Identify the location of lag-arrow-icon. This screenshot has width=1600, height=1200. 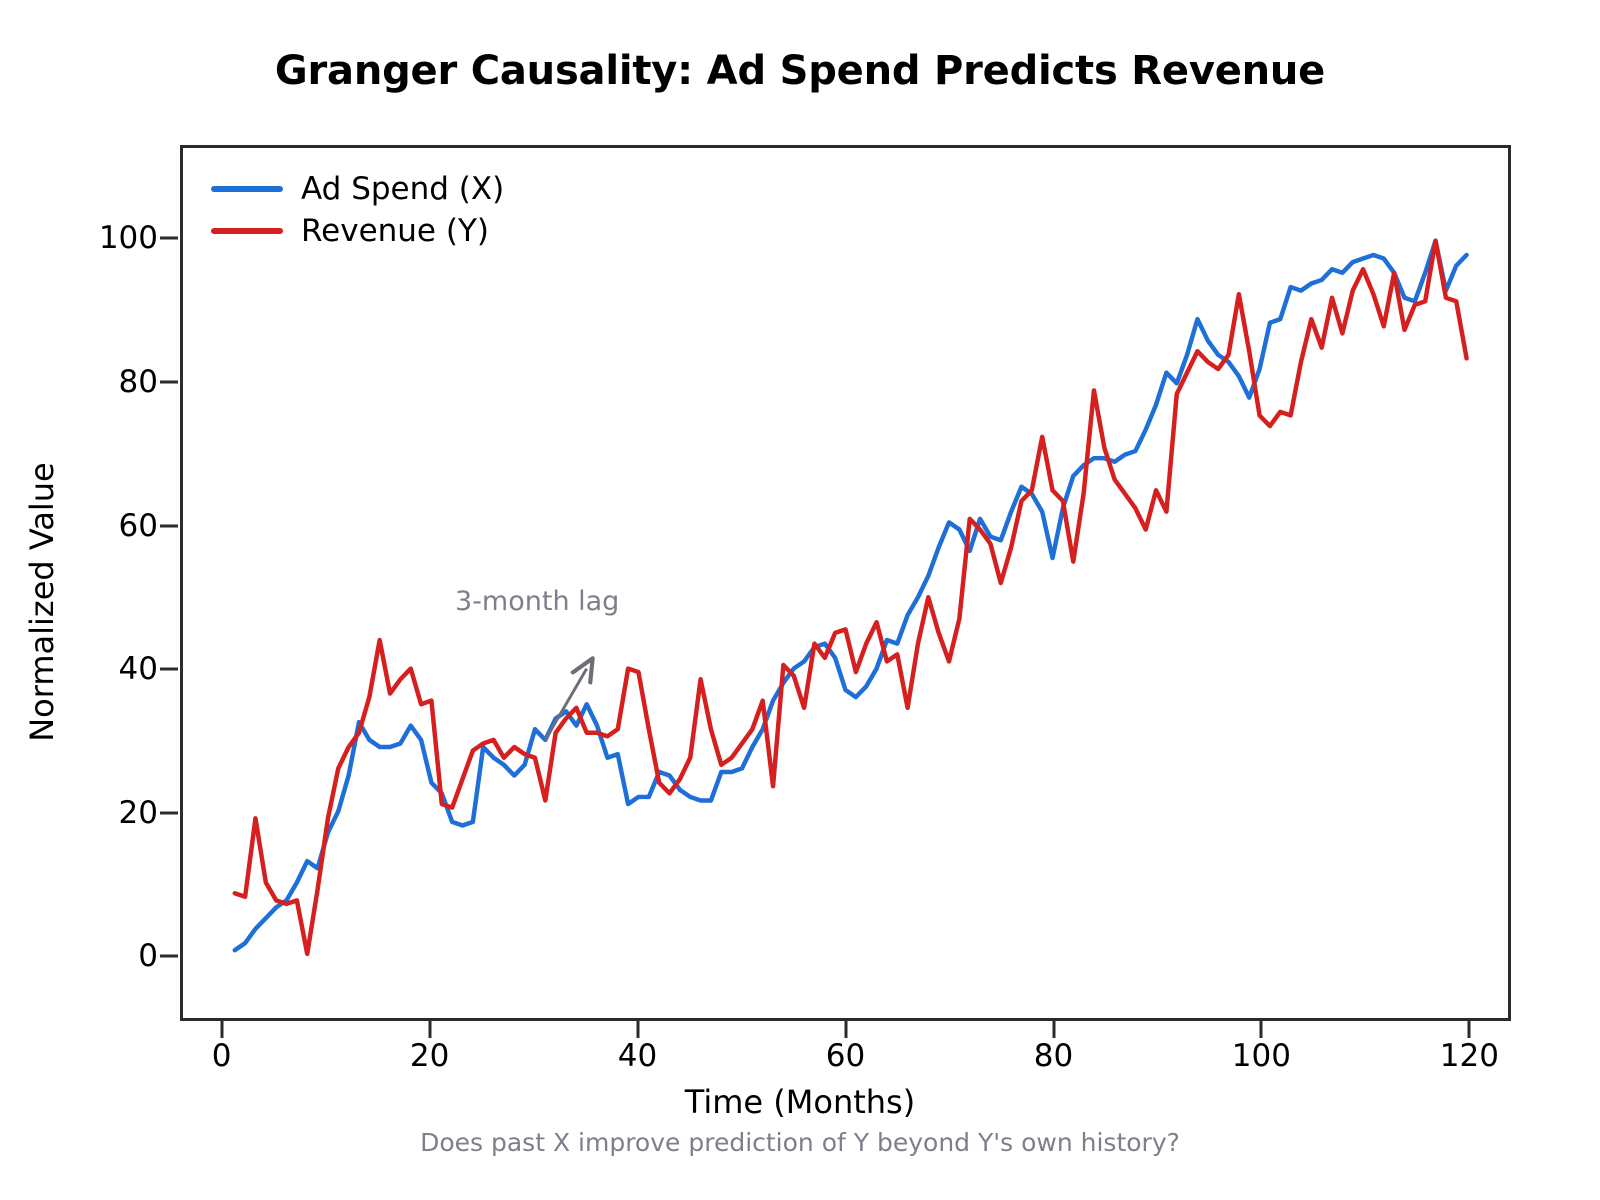
(564, 705).